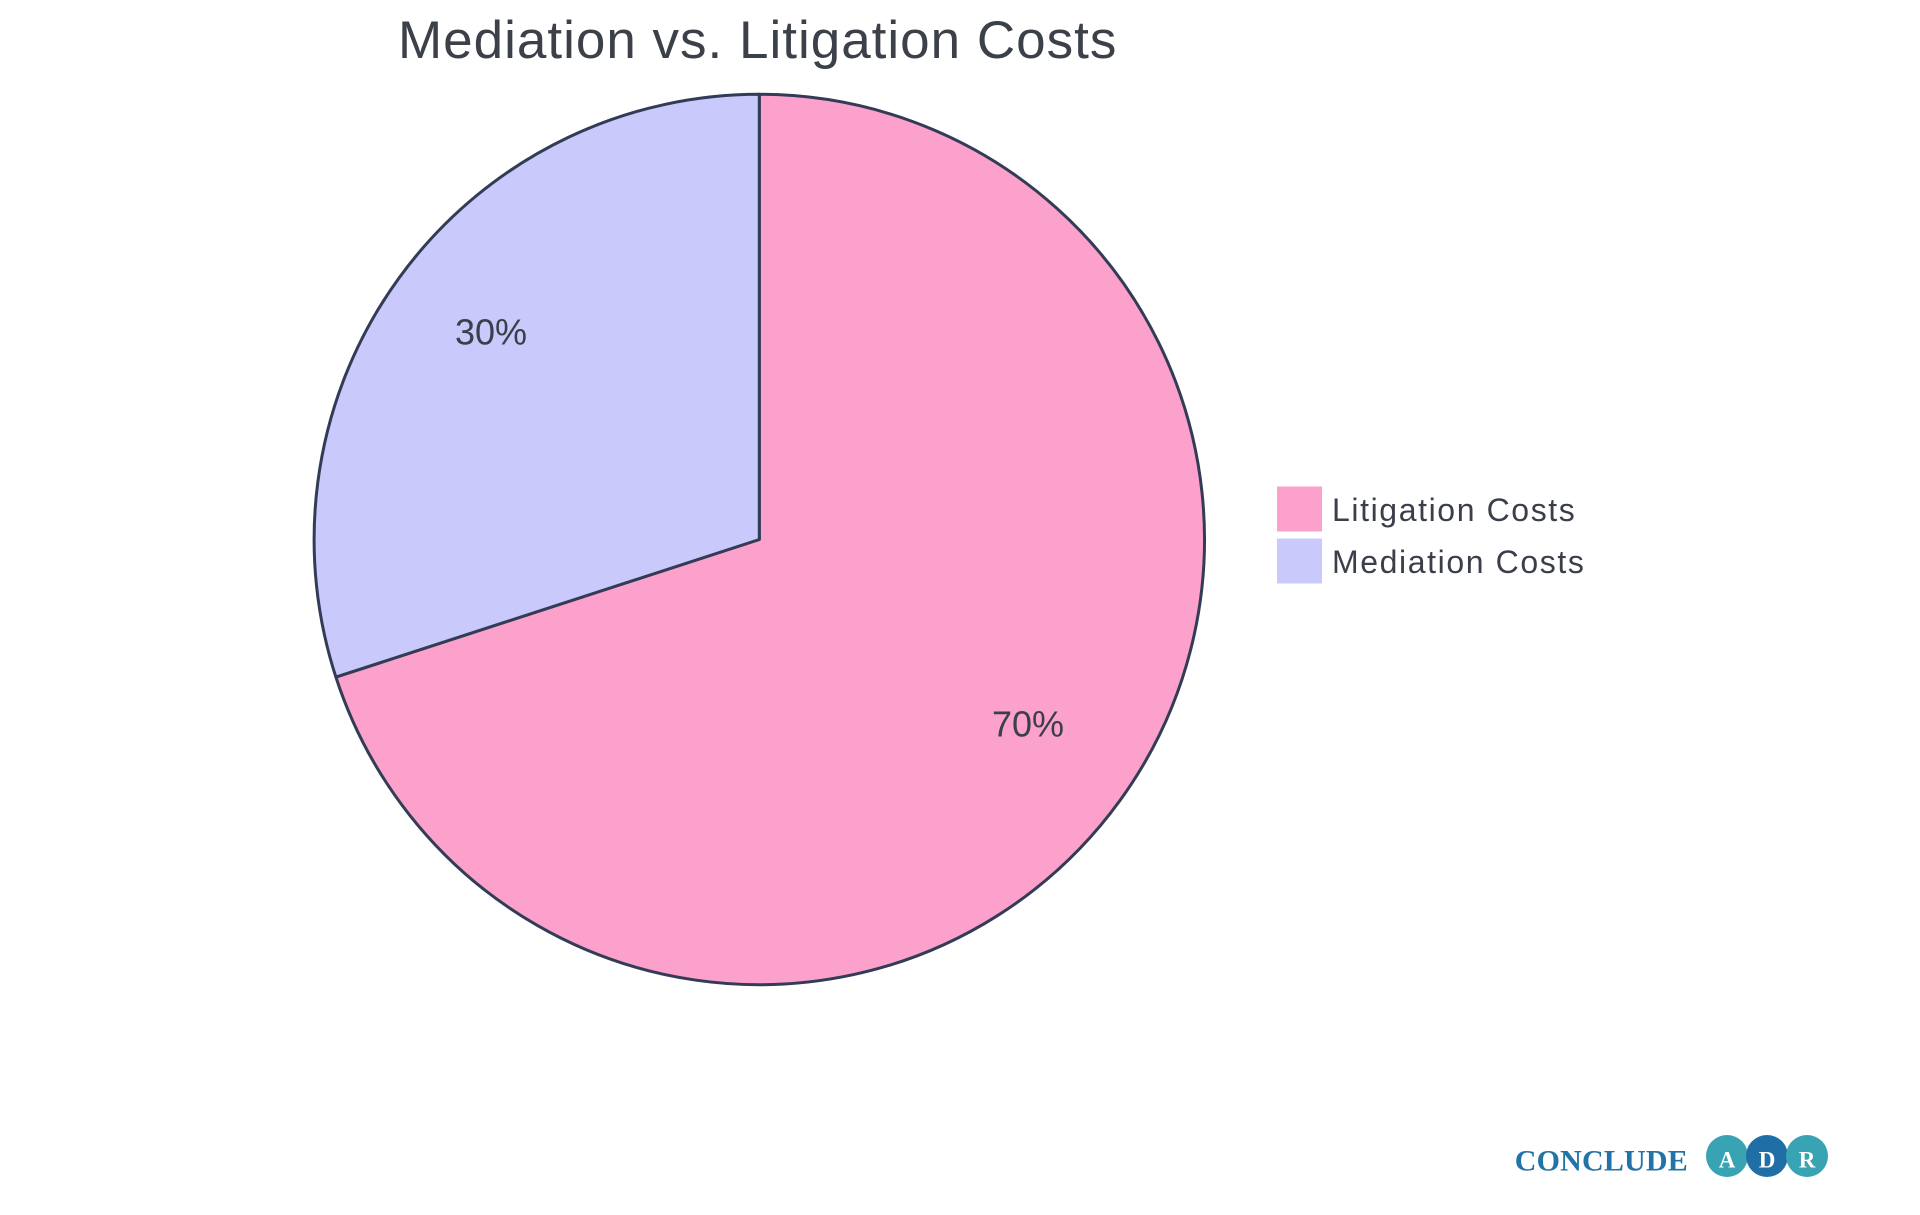 This screenshot has height=1215, width=1920. Describe the element at coordinates (1028, 724) in the screenshot. I see `svg-text: 70%` at that location.